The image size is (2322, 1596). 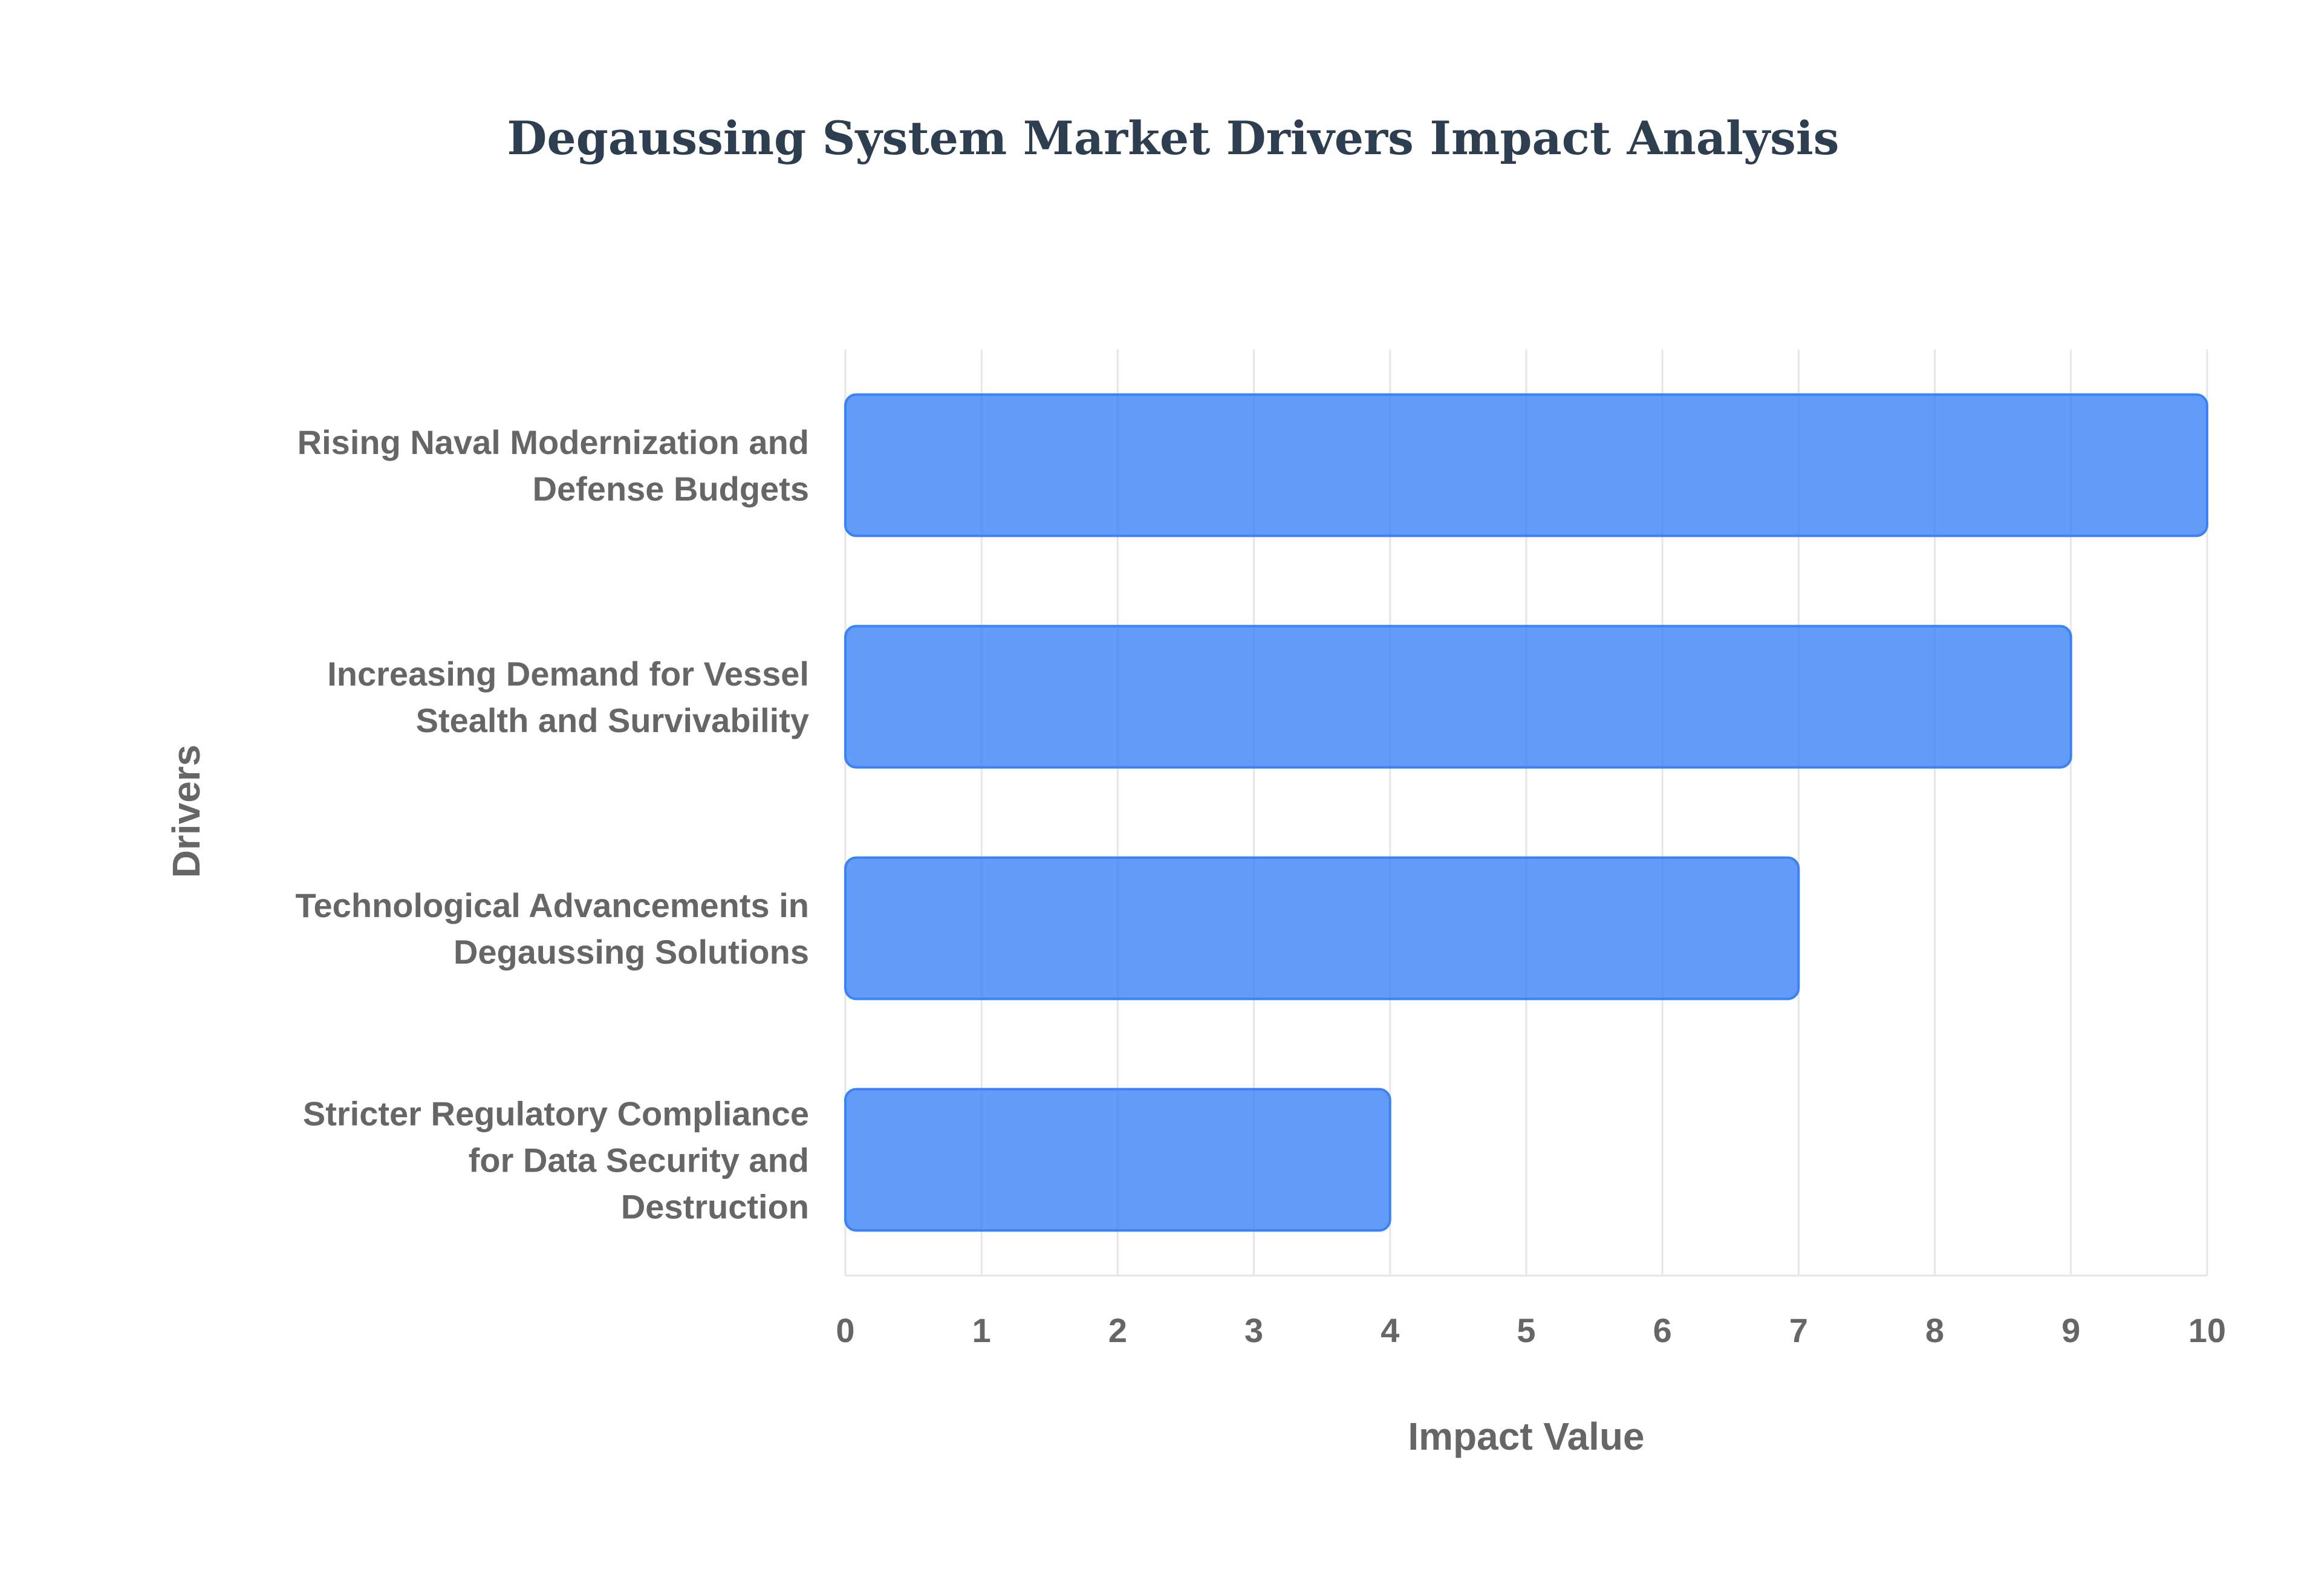 I want to click on x-tick-label: 8, so click(x=1934, y=1330).